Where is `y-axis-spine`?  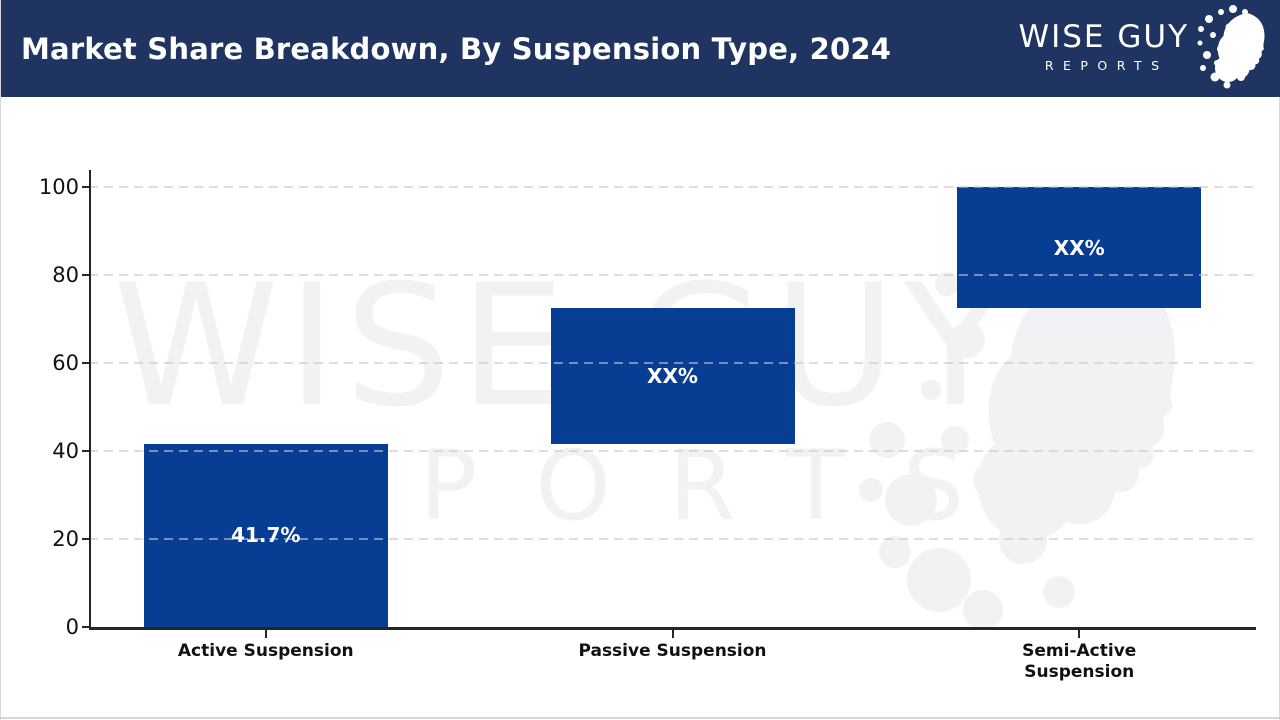
y-axis-spine is located at coordinates (90, 400).